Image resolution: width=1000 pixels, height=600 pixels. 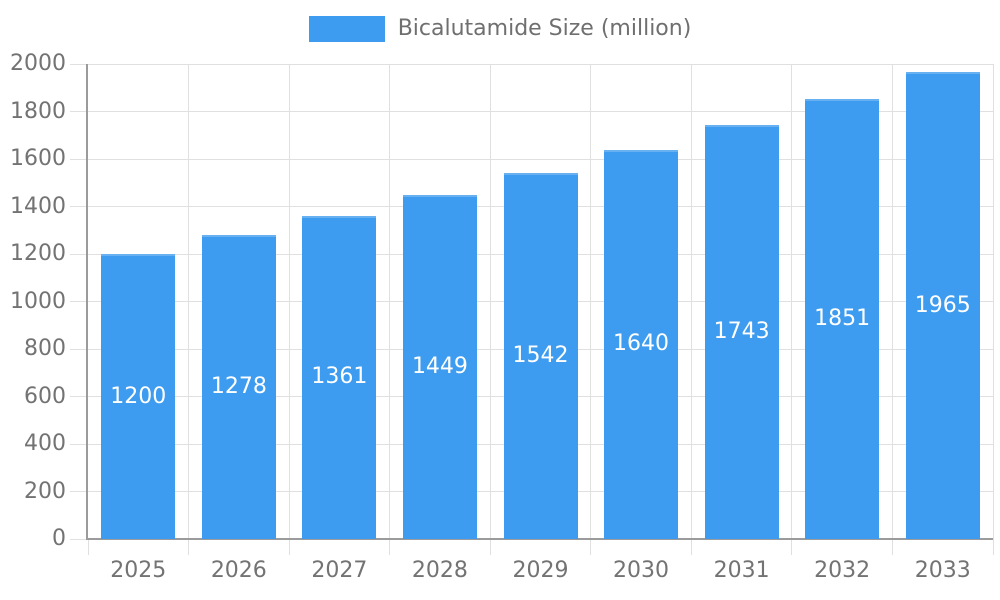 What do you see at coordinates (45, 443) in the screenshot?
I see `y-tick-label-400: 400` at bounding box center [45, 443].